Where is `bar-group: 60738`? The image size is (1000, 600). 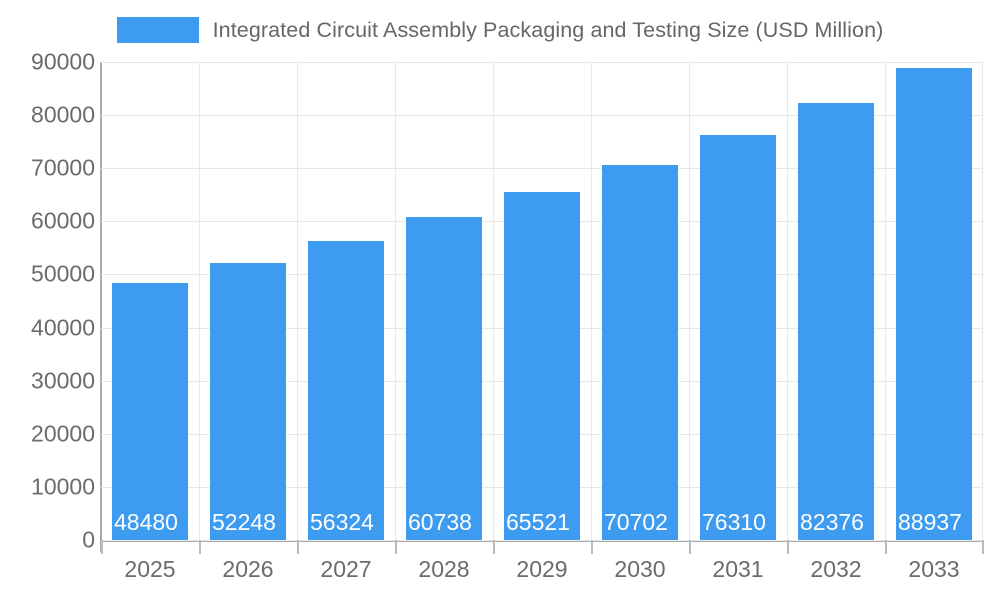 bar-group: 60738 is located at coordinates (444, 301).